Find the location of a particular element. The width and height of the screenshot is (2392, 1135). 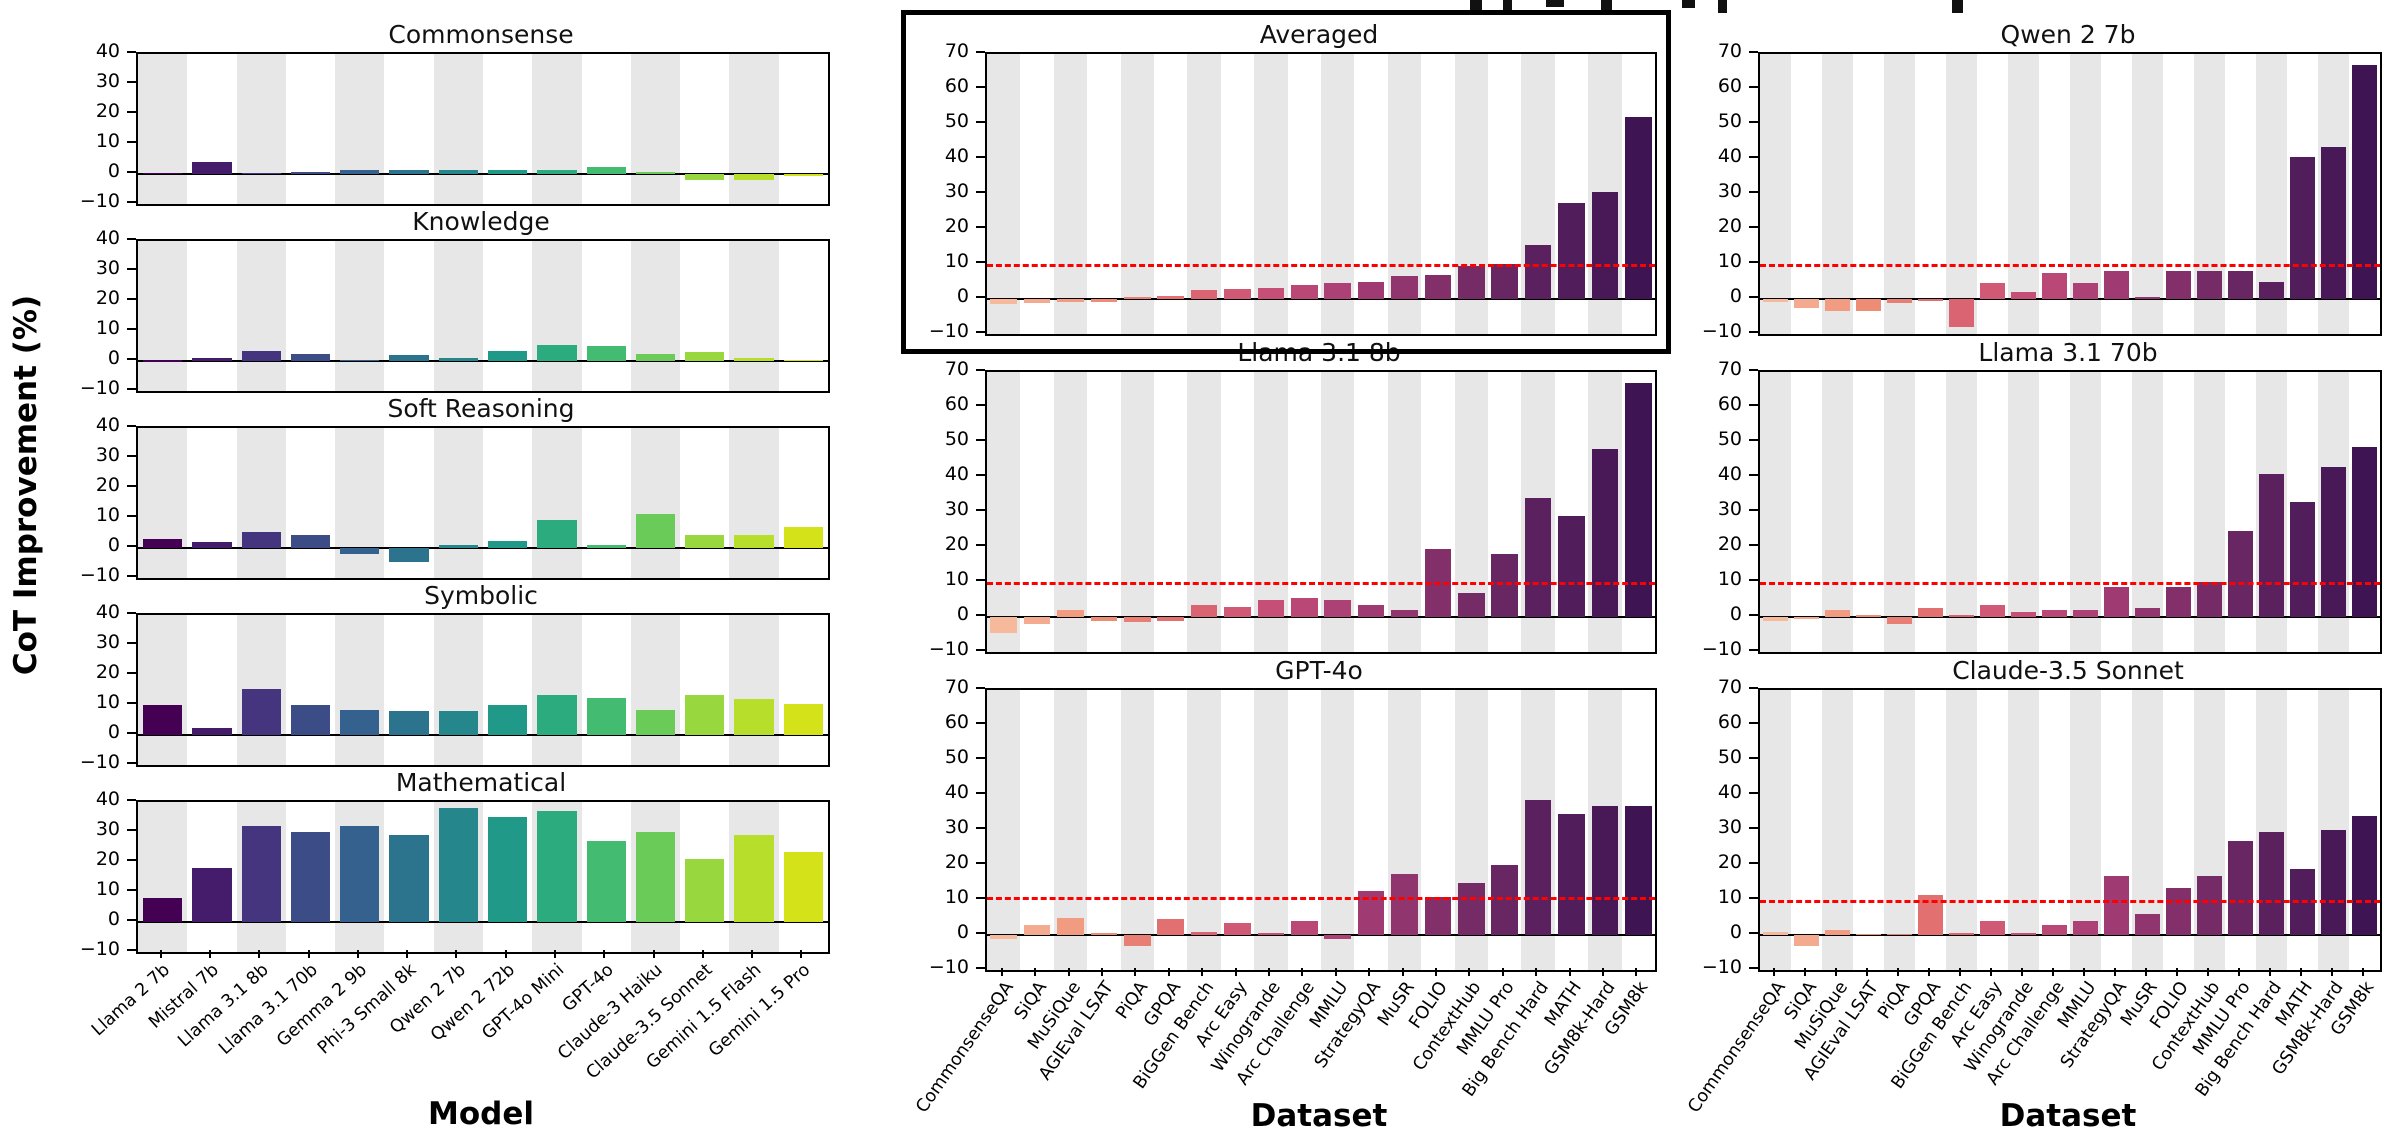

reference-line is located at coordinates (2070, 902).